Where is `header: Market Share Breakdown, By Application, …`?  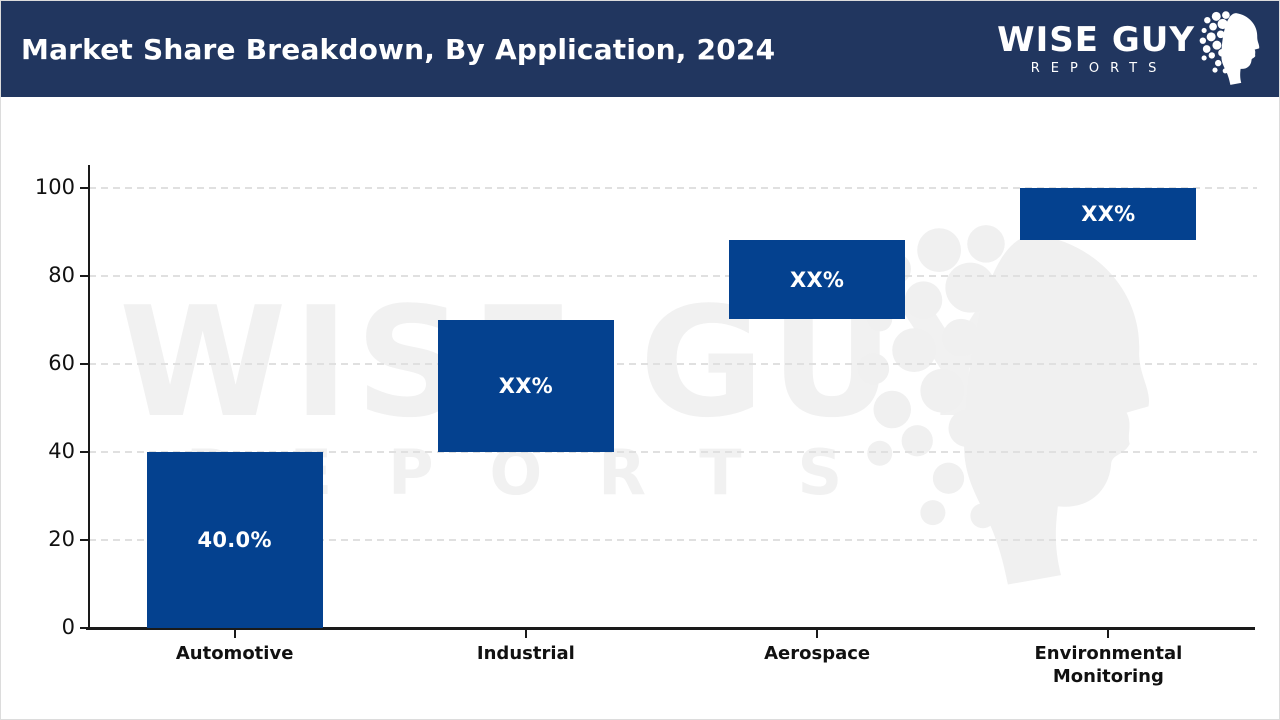
header: Market Share Breakdown, By Application, … is located at coordinates (640, 49).